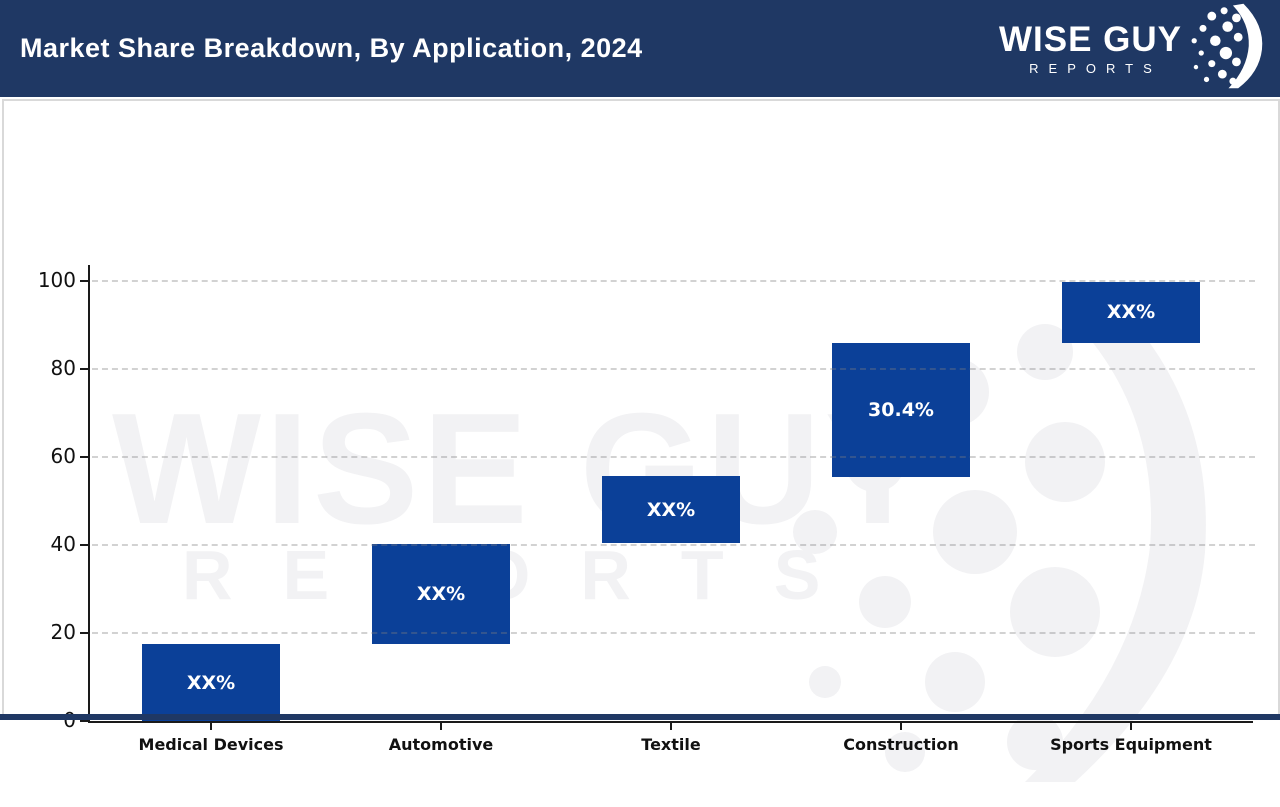 The image size is (1280, 807). Describe the element at coordinates (63, 456) in the screenshot. I see `y-tick-label: 60` at that location.